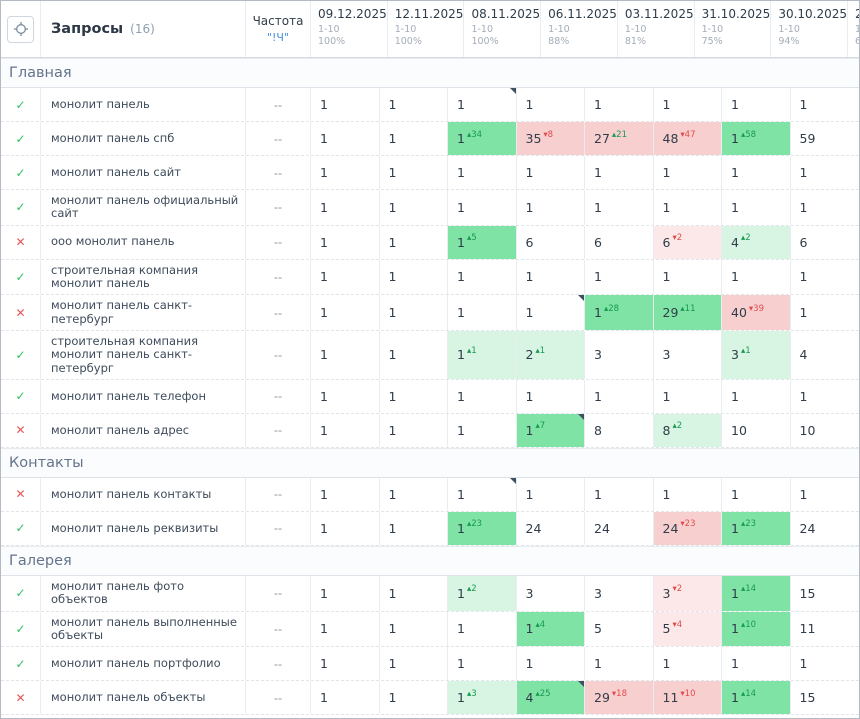 The image size is (860, 719). I want to click on query-label: монолит панель санкт-петербург, so click(122, 312).